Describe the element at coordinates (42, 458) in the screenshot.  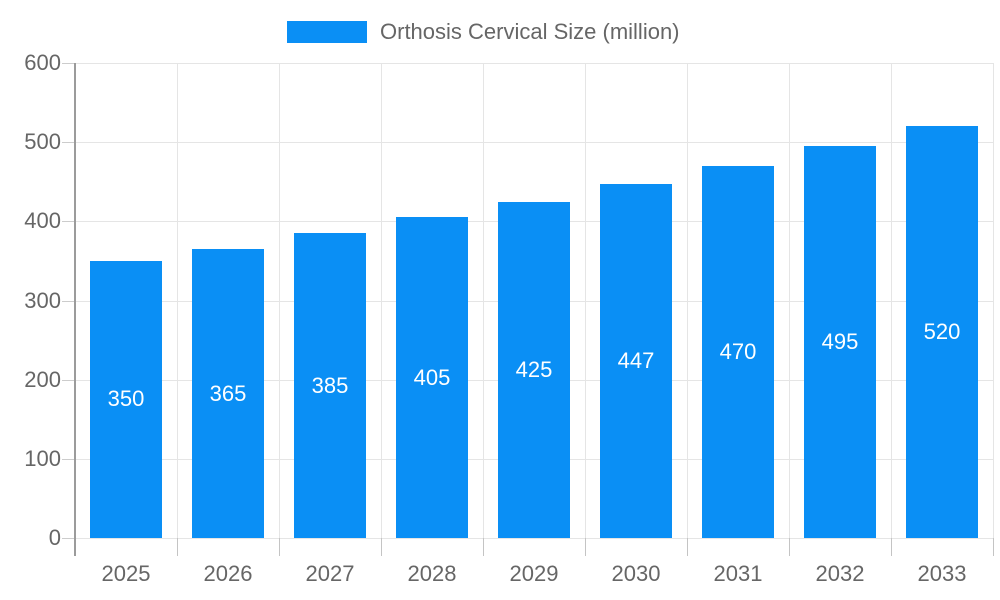
I see `y-axis-label: 100` at that location.